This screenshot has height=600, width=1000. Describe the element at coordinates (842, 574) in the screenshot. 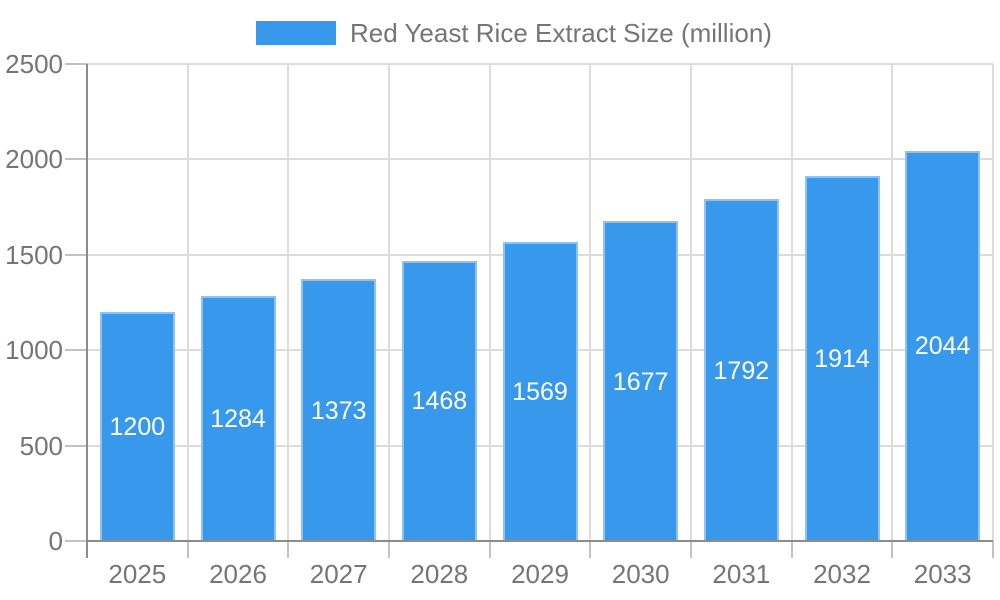

I see `x-axis-label: 2032` at that location.